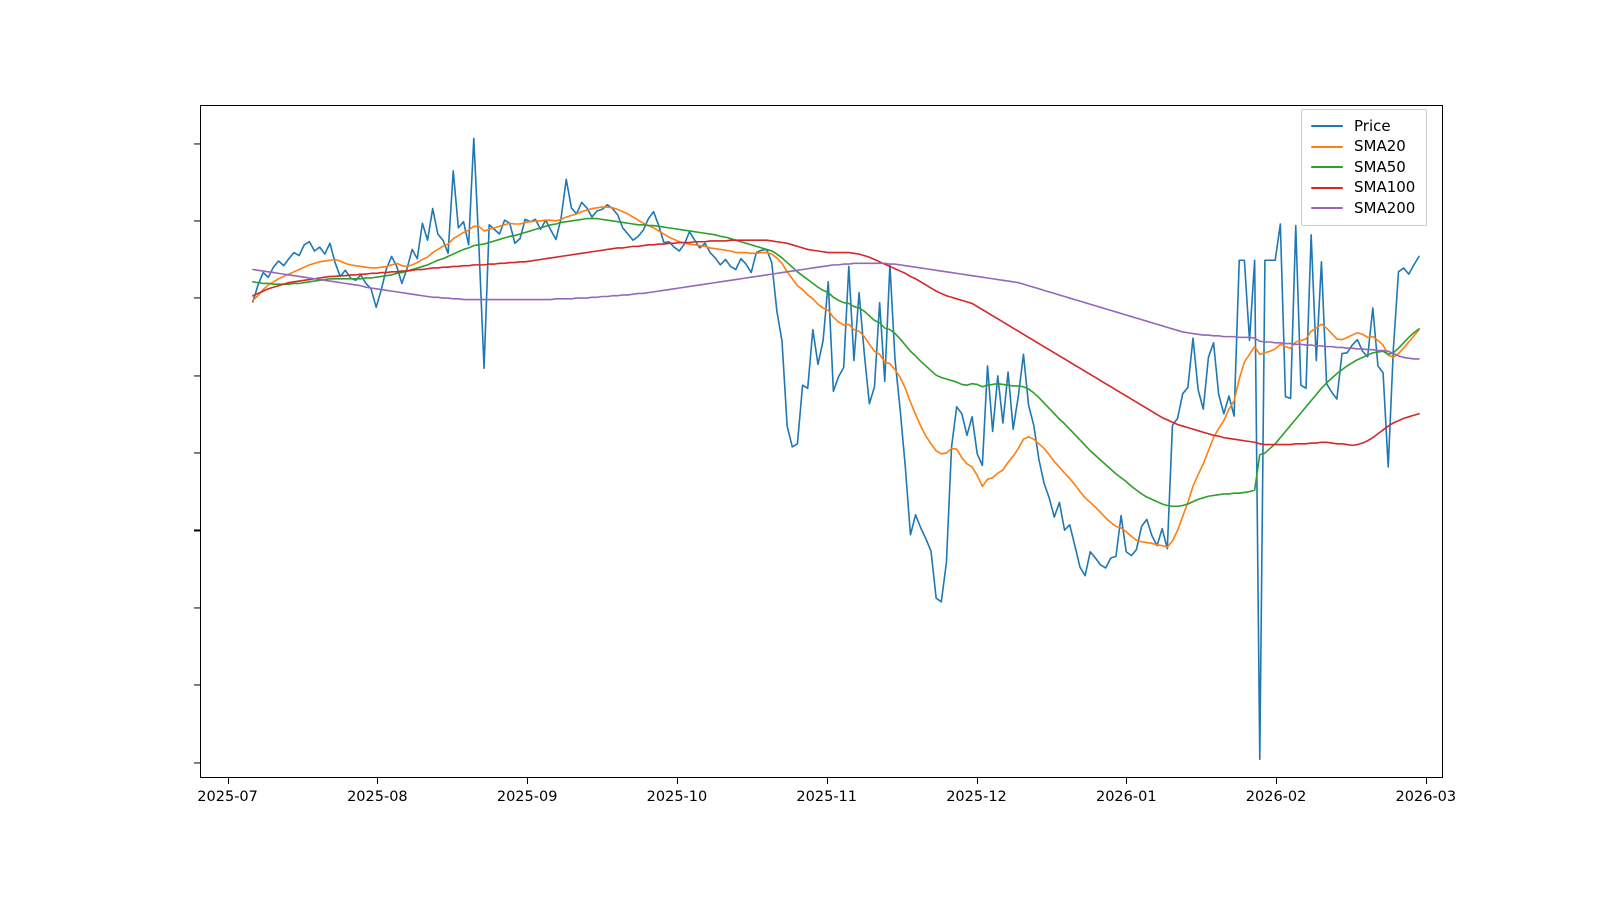 The height and width of the screenshot is (900, 1600). What do you see at coordinates (1276, 797) in the screenshot?
I see `x-tick-label: 2026-02` at bounding box center [1276, 797].